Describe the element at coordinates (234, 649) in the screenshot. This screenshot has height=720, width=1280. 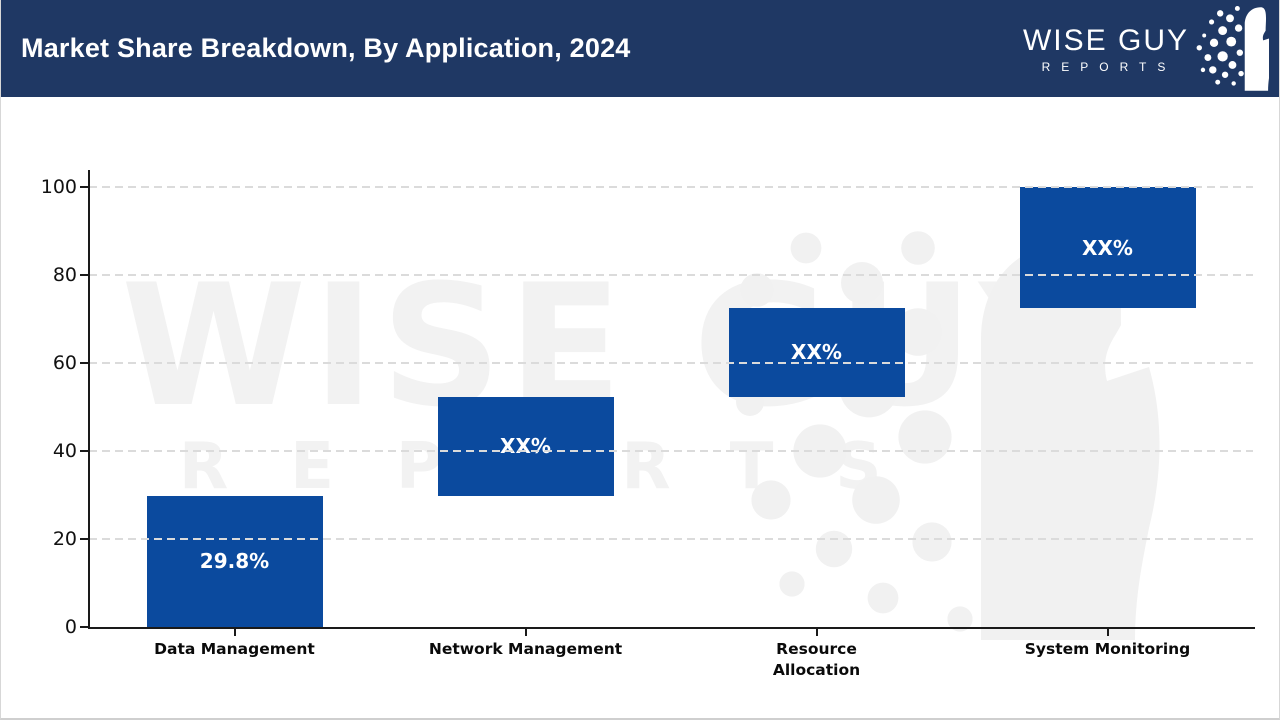
I see `x-category-label: Data Management` at that location.